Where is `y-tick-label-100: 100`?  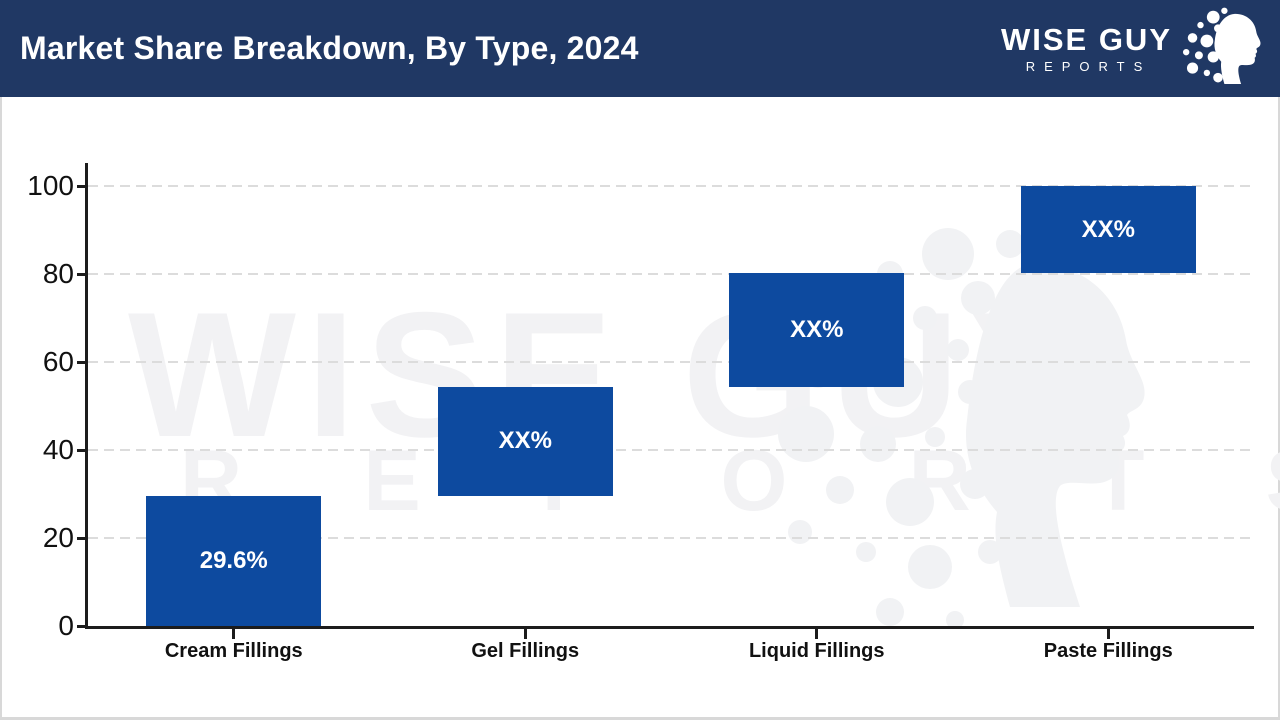 y-tick-label-100: 100 is located at coordinates (50, 185).